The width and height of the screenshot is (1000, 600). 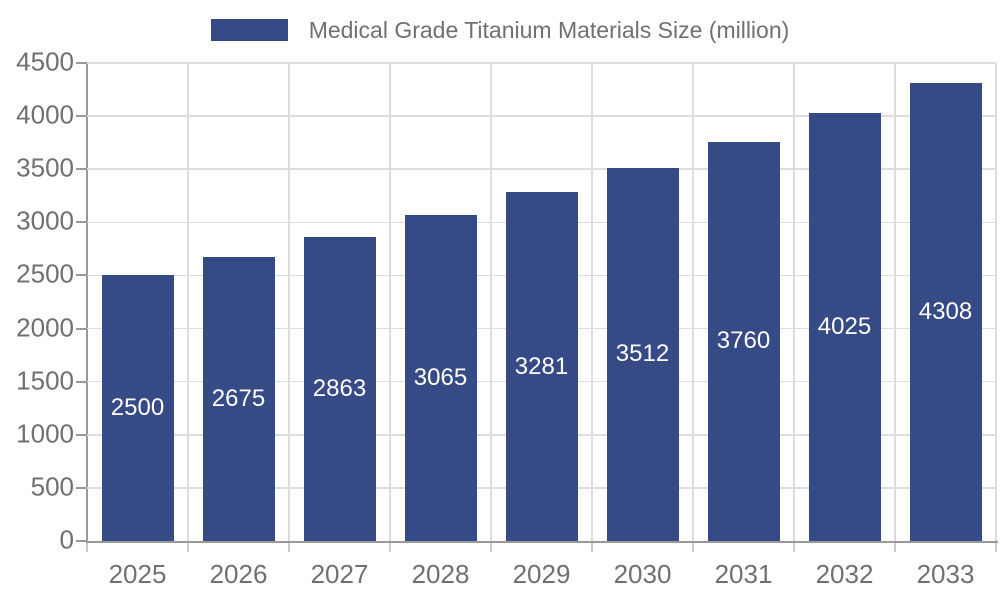 I want to click on bar: 3760, so click(x=743, y=341).